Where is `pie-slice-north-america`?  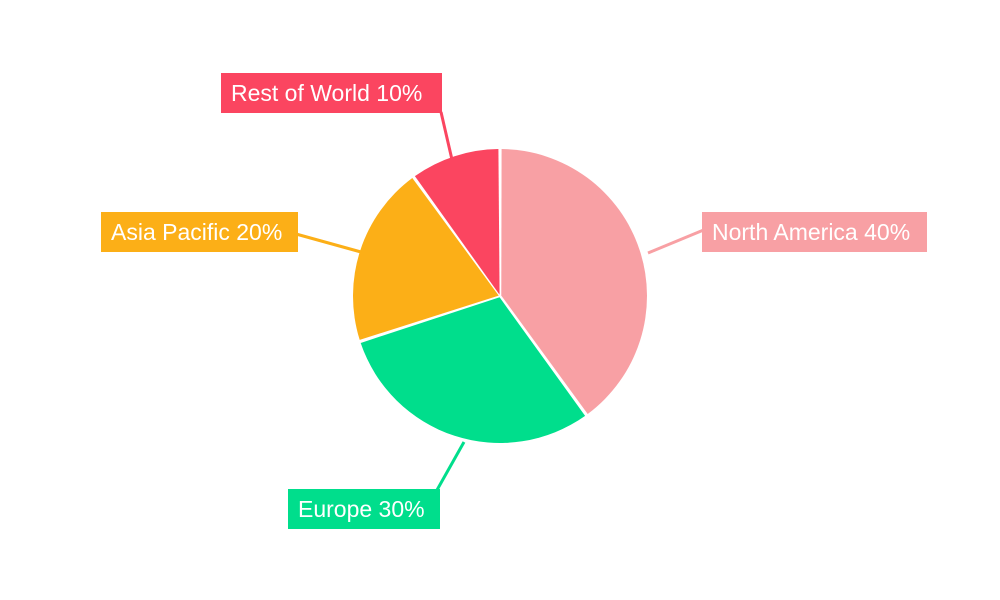 pie-slice-north-america is located at coordinates (574, 281).